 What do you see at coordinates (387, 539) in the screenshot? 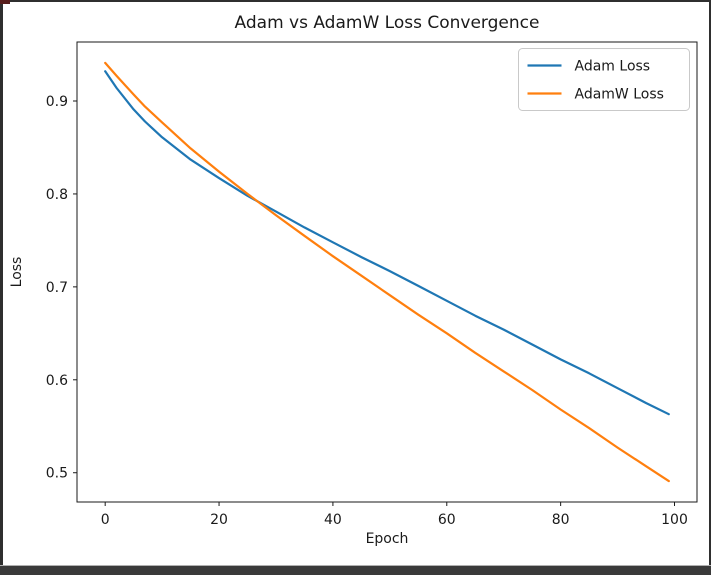
I see `x-axis-label: Epoch` at bounding box center [387, 539].